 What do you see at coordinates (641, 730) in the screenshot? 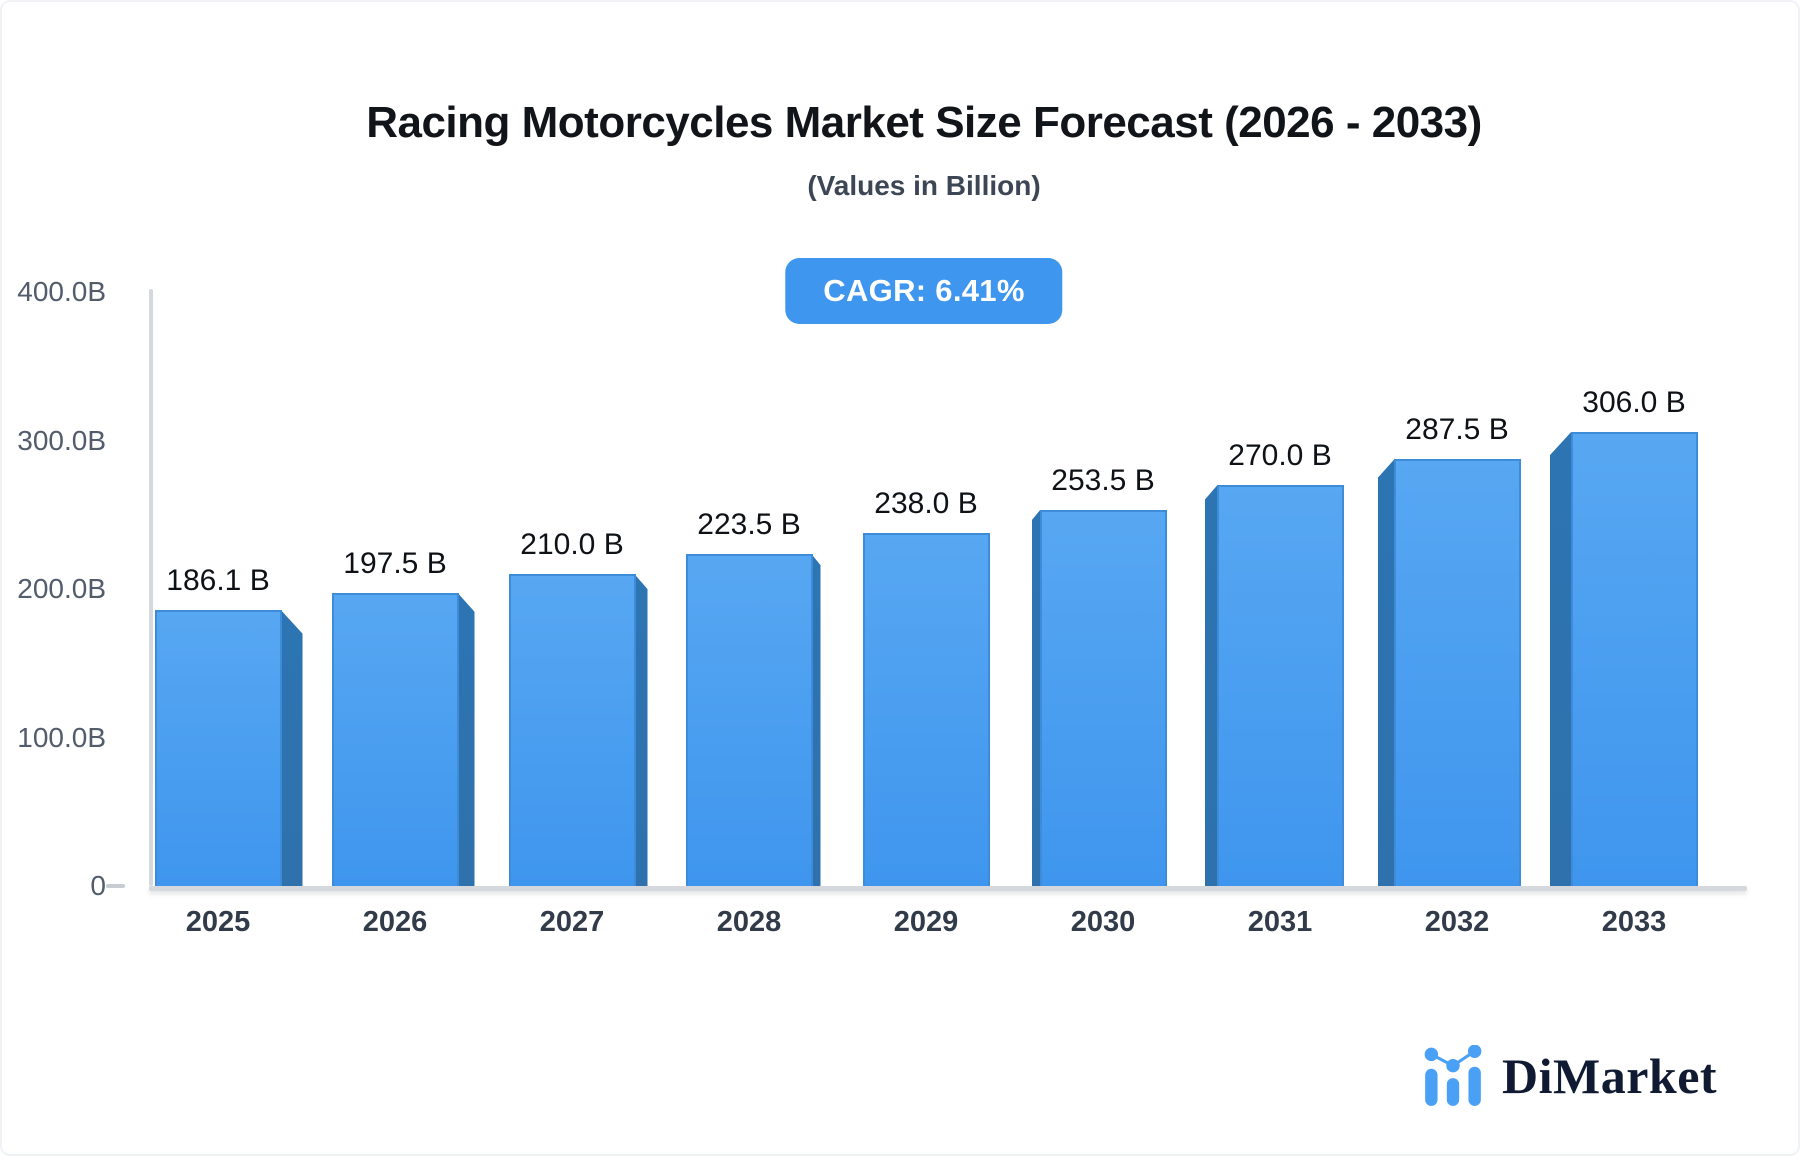
I see `bar-side-2027` at bounding box center [641, 730].